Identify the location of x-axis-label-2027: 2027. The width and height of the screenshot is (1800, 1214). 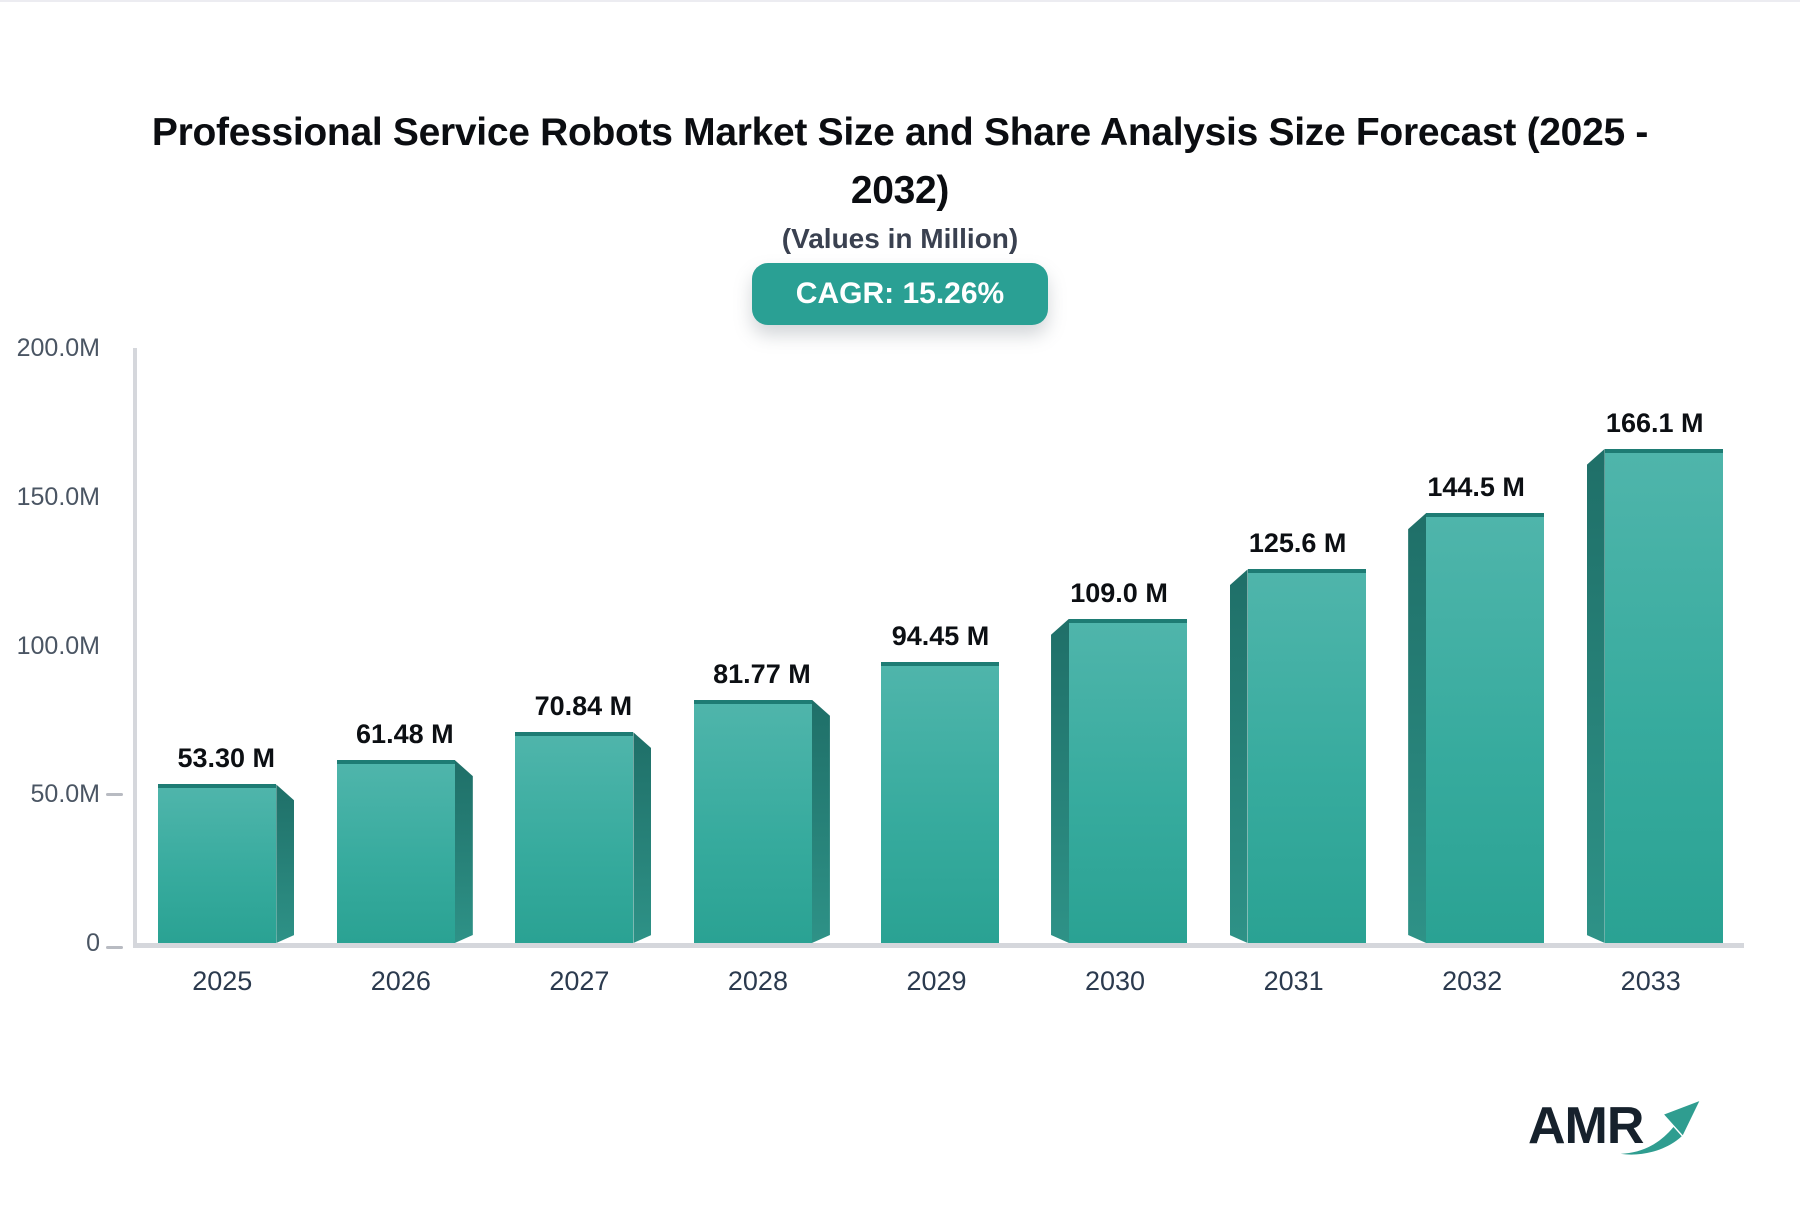
(579, 981).